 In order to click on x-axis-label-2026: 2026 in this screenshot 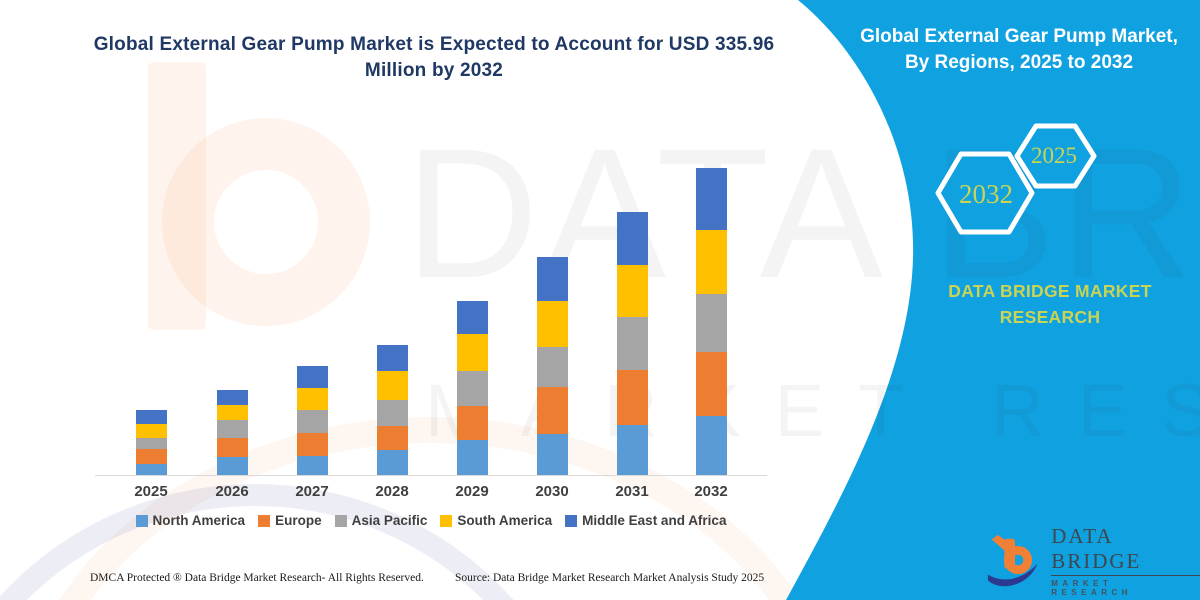, I will do `click(232, 491)`.